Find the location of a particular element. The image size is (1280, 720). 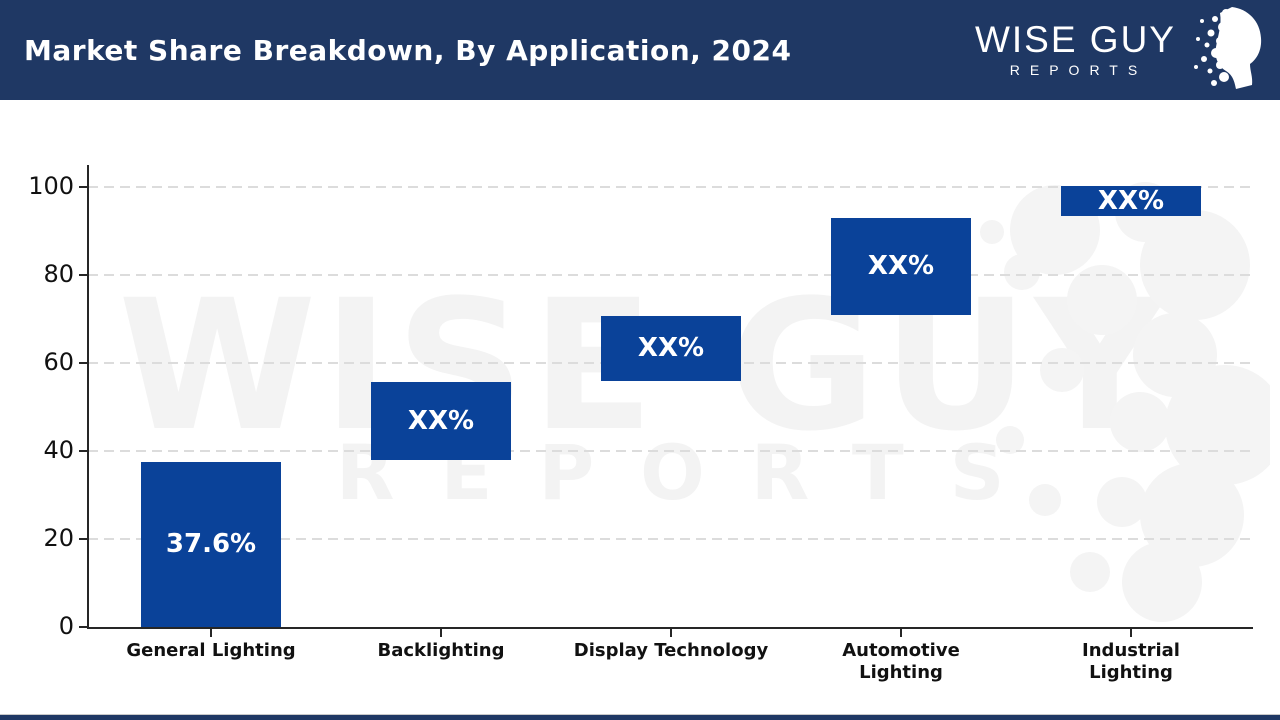

y-tick-label: 100 is located at coordinates (51, 186).